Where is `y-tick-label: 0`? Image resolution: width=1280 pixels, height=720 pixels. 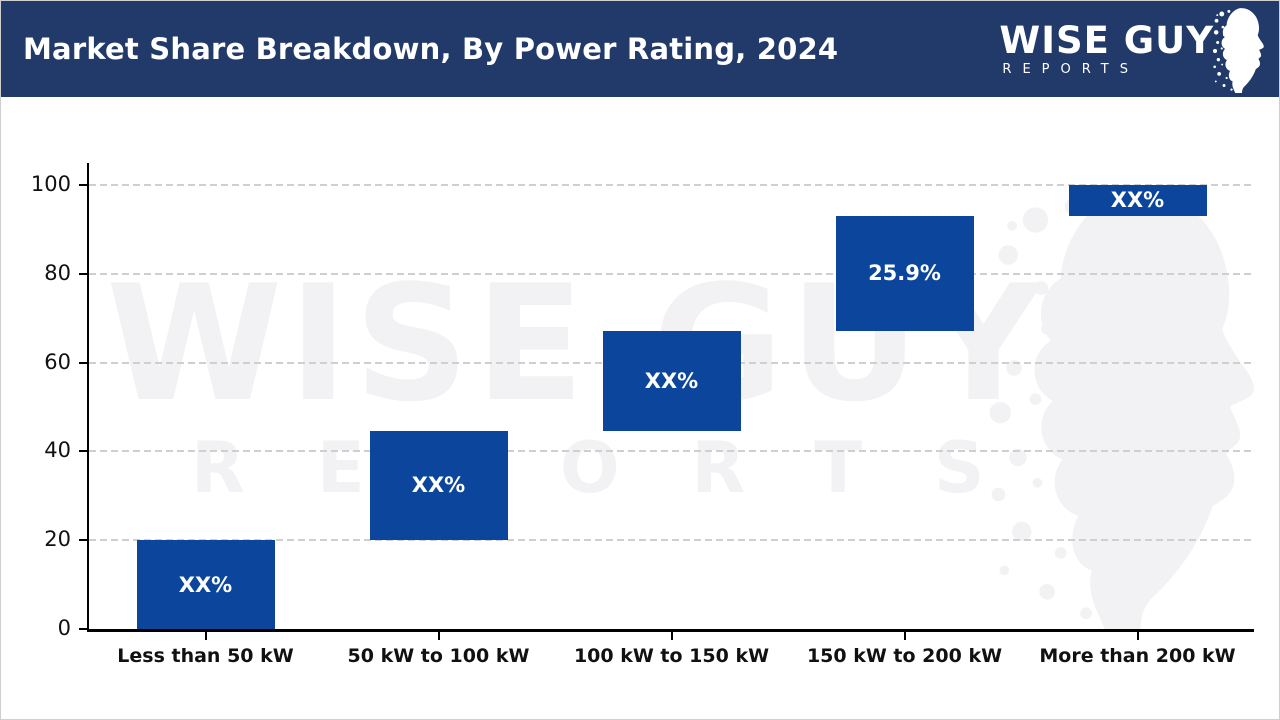
y-tick-label: 0 is located at coordinates (64, 628).